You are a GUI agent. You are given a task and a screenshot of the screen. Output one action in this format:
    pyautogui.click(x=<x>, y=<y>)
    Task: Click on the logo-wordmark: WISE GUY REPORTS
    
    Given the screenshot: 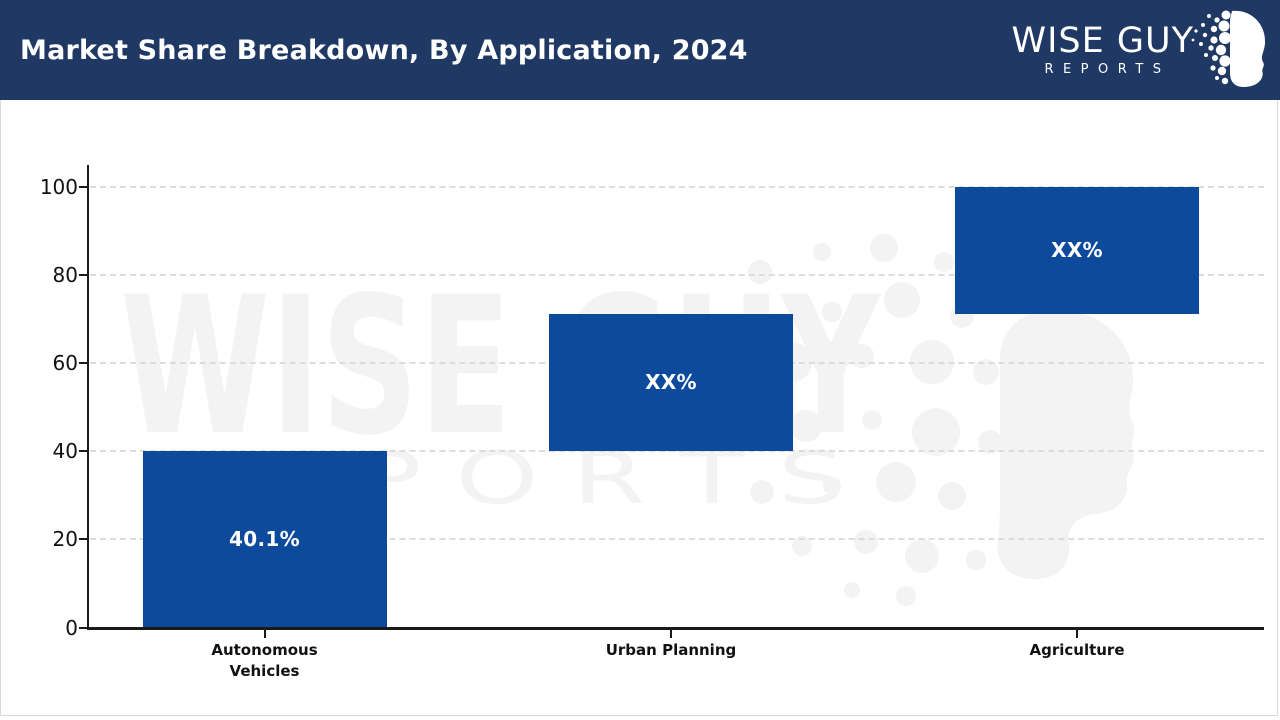 What is the action you would take?
    pyautogui.click(x=1102, y=50)
    